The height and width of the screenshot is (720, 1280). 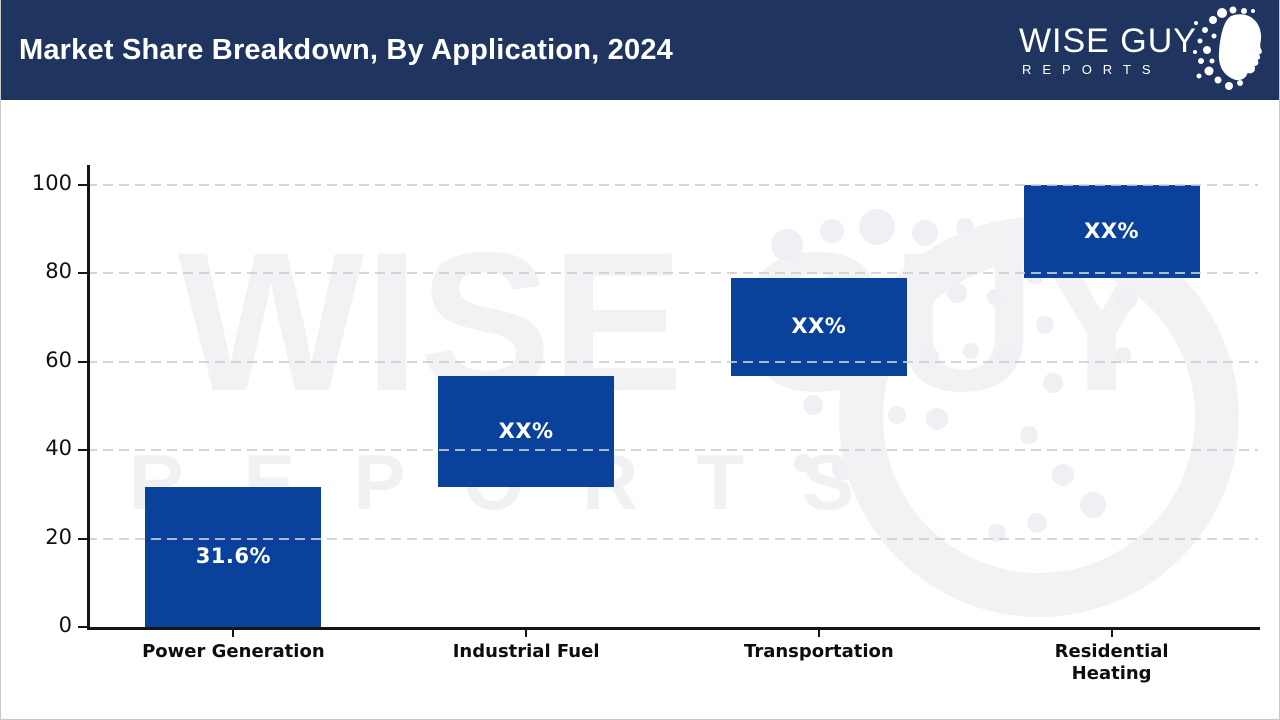 I want to click on bar-value-label: 31.6%, so click(x=233, y=556).